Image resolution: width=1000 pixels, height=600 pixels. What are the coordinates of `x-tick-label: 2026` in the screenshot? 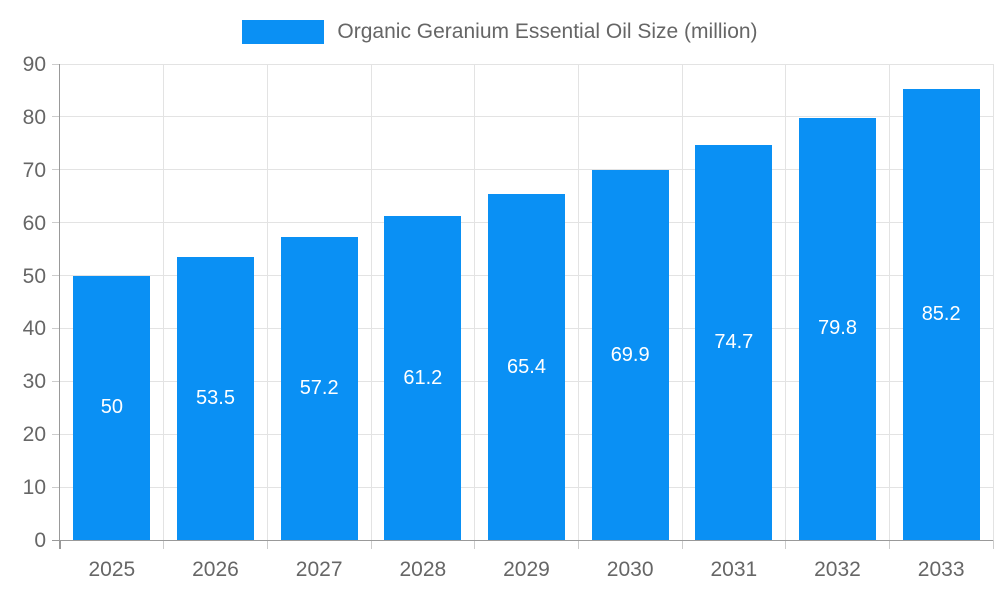 It's located at (215, 569).